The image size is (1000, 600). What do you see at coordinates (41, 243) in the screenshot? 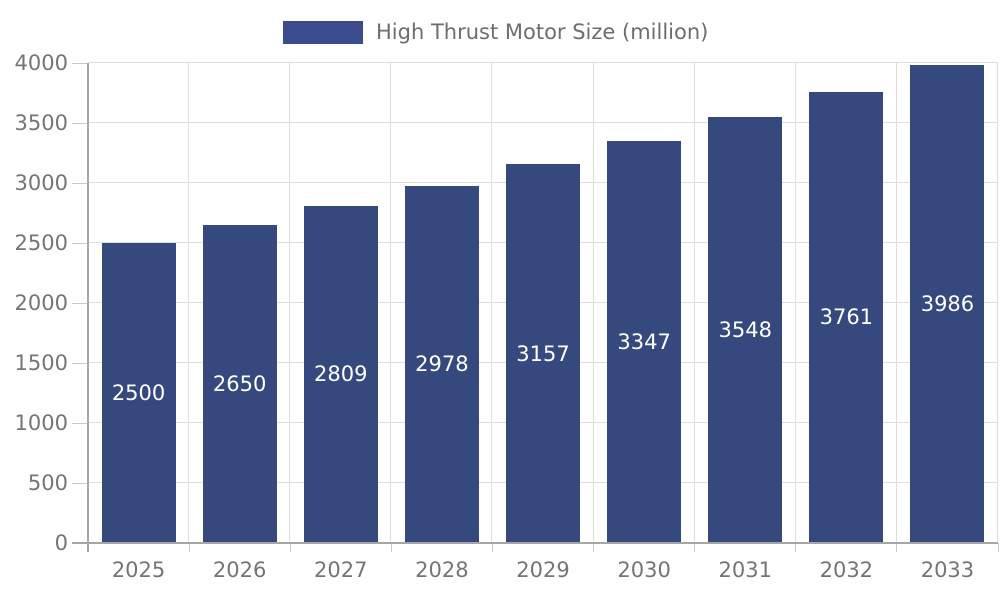
I see `y-tick-label: 2500` at bounding box center [41, 243].